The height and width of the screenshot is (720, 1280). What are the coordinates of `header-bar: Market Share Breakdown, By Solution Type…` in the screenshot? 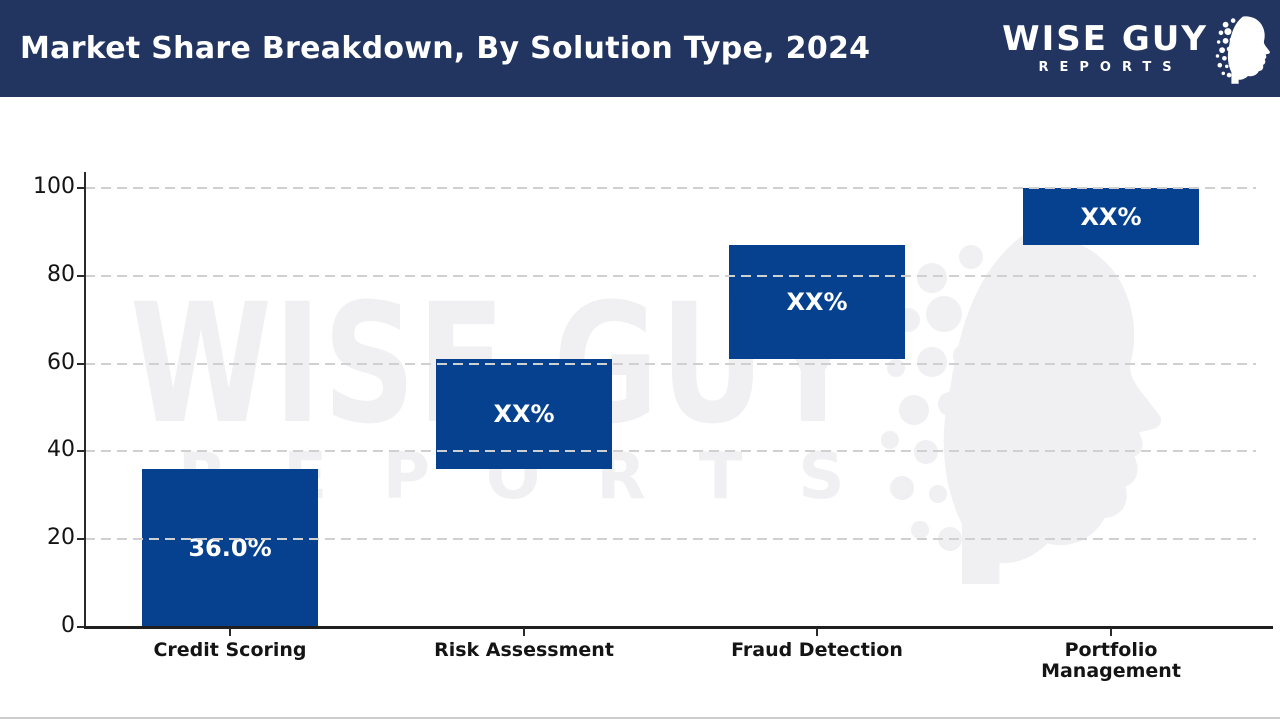 It's located at (640, 48).